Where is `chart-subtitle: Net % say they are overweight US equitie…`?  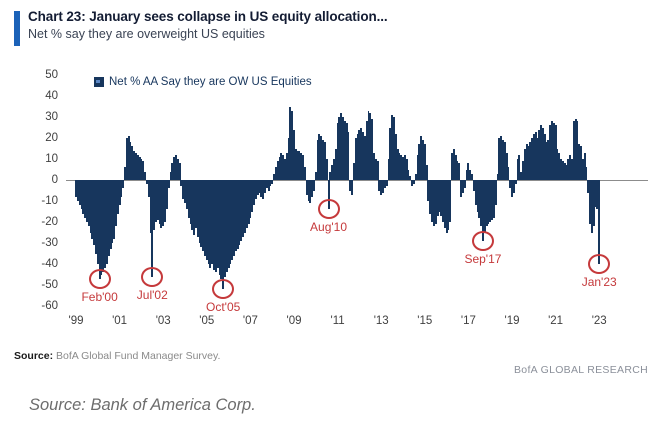 chart-subtitle: Net % say they are overweight US equitie… is located at coordinates (146, 34).